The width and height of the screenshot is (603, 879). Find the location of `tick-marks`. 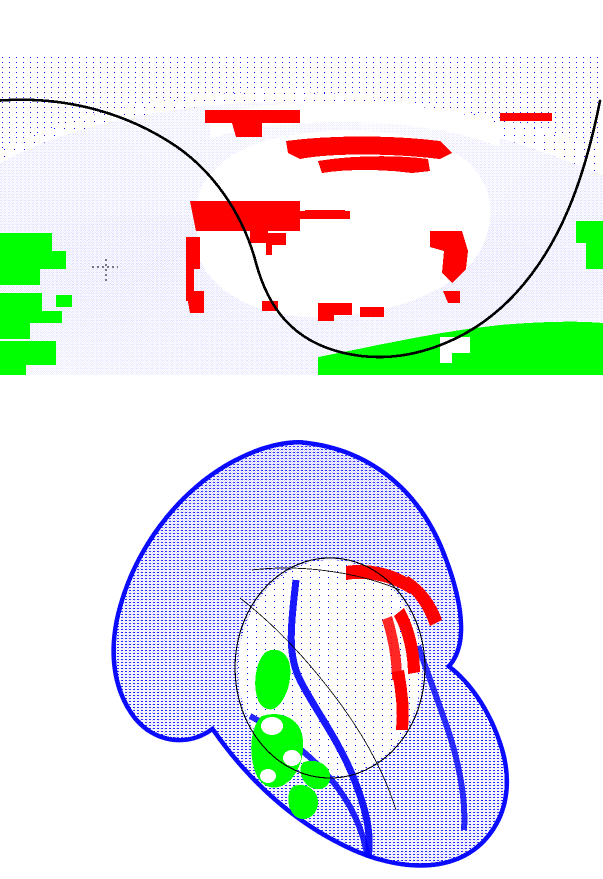

tick-marks is located at coordinates (105, 271).